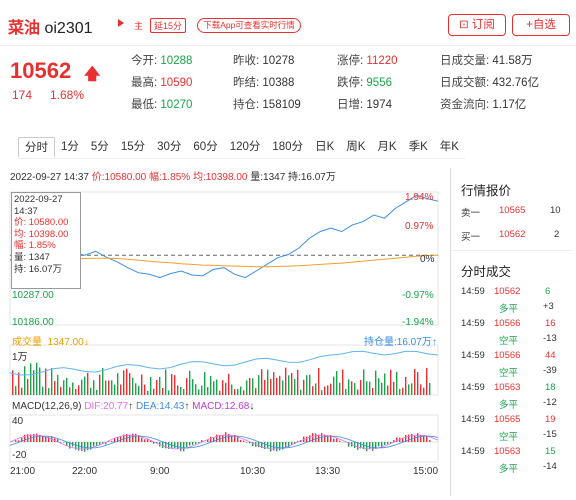 The width and height of the screenshot is (576, 500). Describe the element at coordinates (471, 237) in the screenshot. I see `buy1-row: 买一` at that location.